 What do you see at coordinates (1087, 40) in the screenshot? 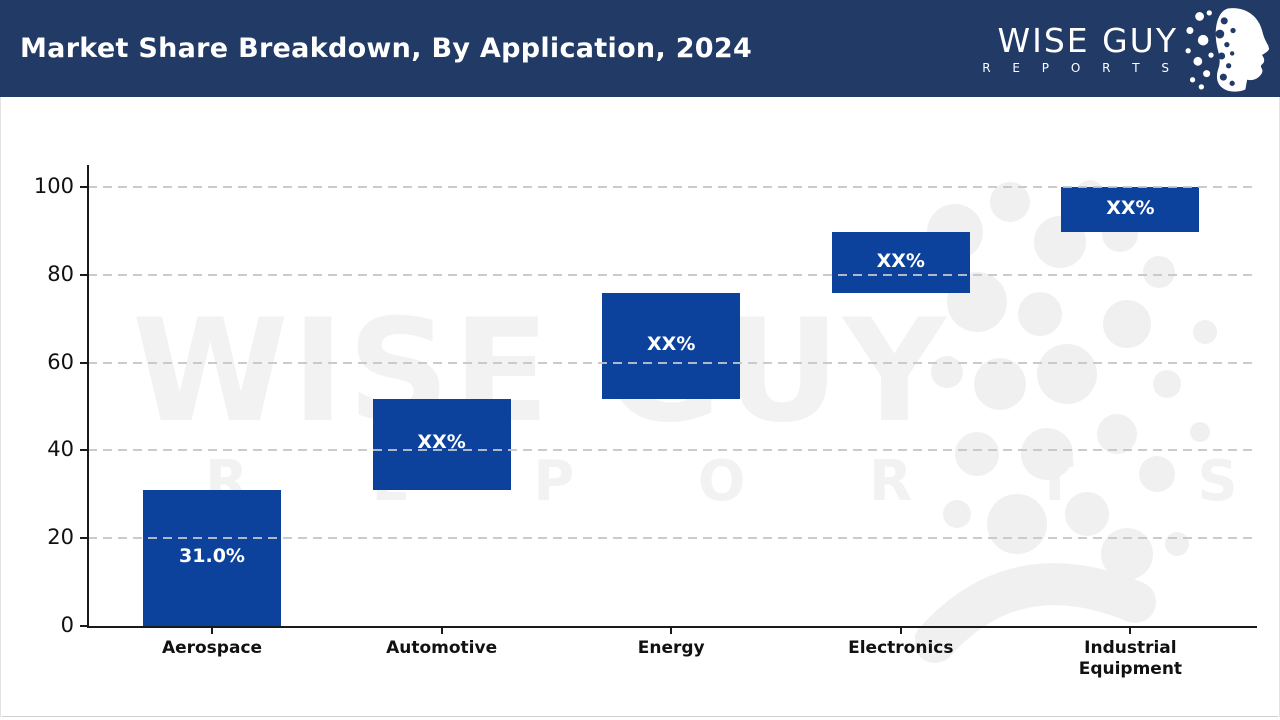
I see `logo-wordmark-main: WISE GUY` at bounding box center [1087, 40].